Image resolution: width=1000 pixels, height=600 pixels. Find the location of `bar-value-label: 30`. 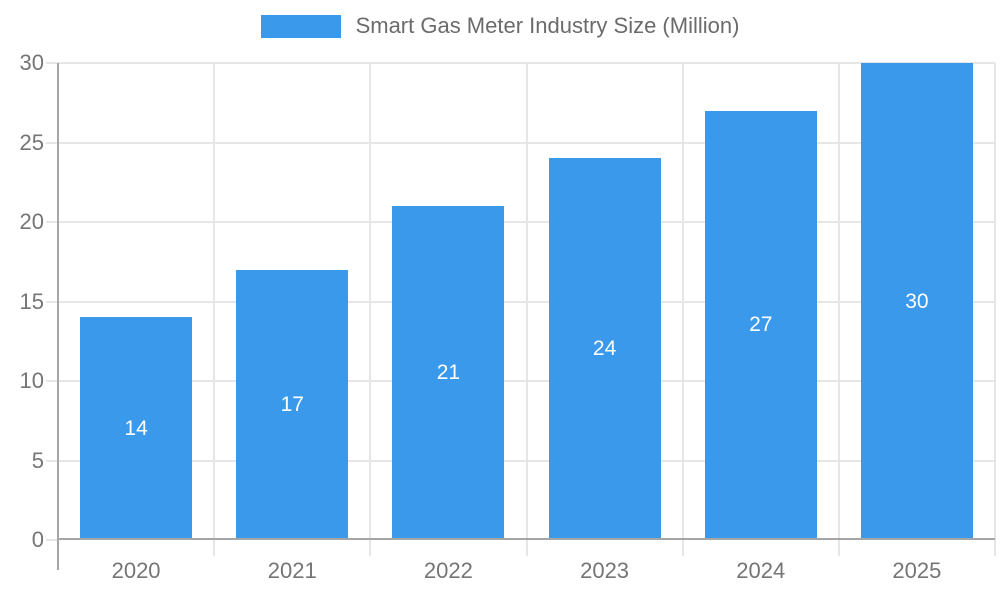

bar-value-label: 30 is located at coordinates (917, 301).